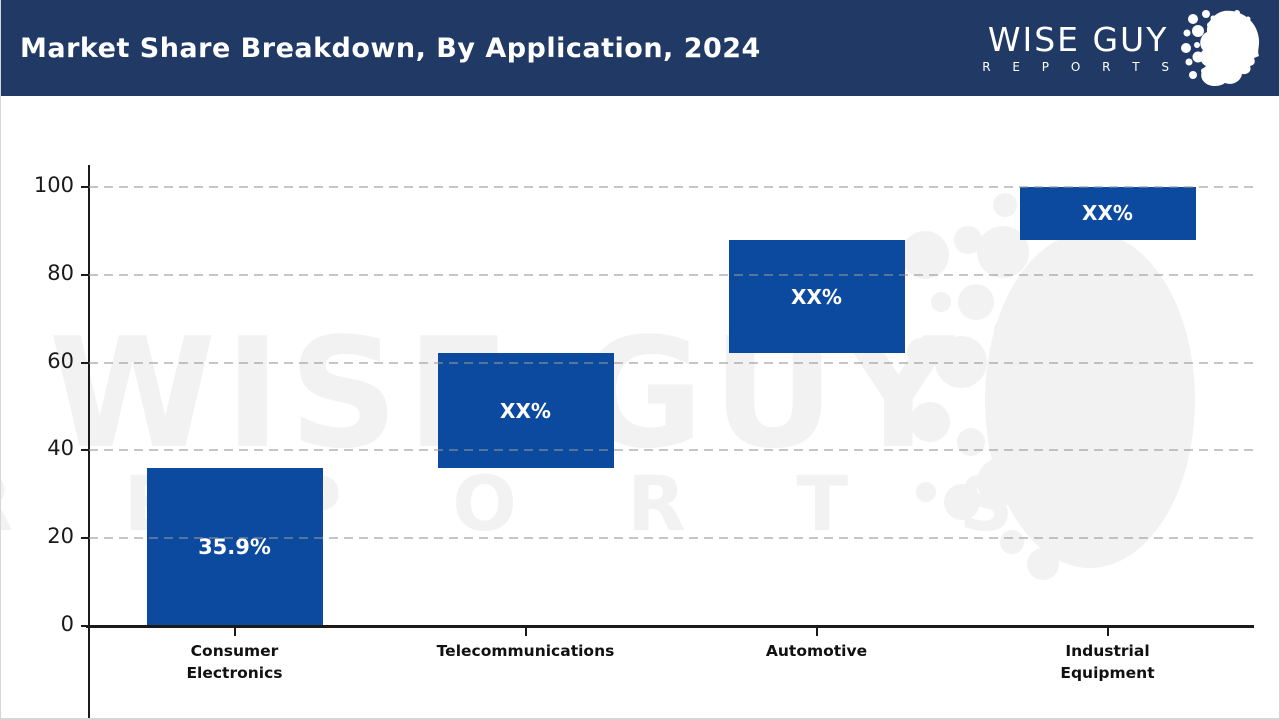  What do you see at coordinates (816, 632) in the screenshot?
I see `x-tick-automotive` at bounding box center [816, 632].